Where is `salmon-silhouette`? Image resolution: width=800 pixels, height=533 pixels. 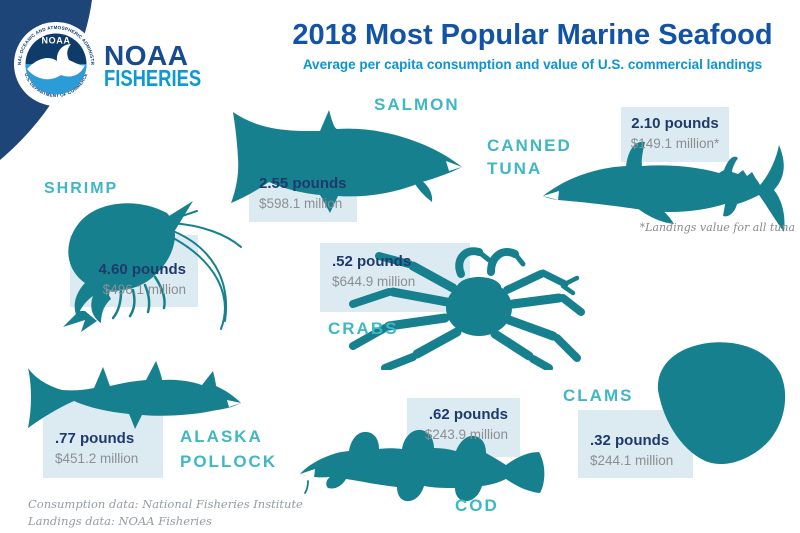 salmon-silhouette is located at coordinates (346, 161).